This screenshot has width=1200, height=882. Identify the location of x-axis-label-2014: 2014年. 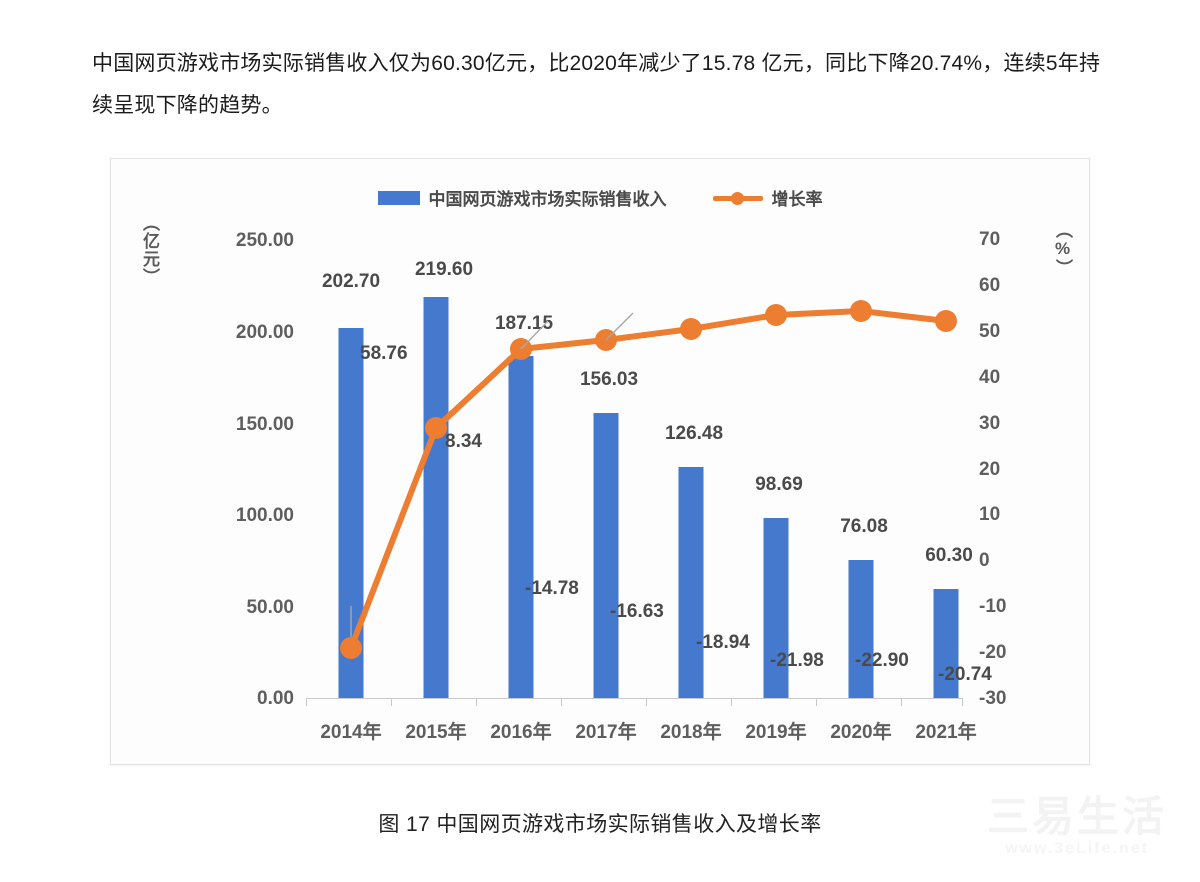
(351, 732).